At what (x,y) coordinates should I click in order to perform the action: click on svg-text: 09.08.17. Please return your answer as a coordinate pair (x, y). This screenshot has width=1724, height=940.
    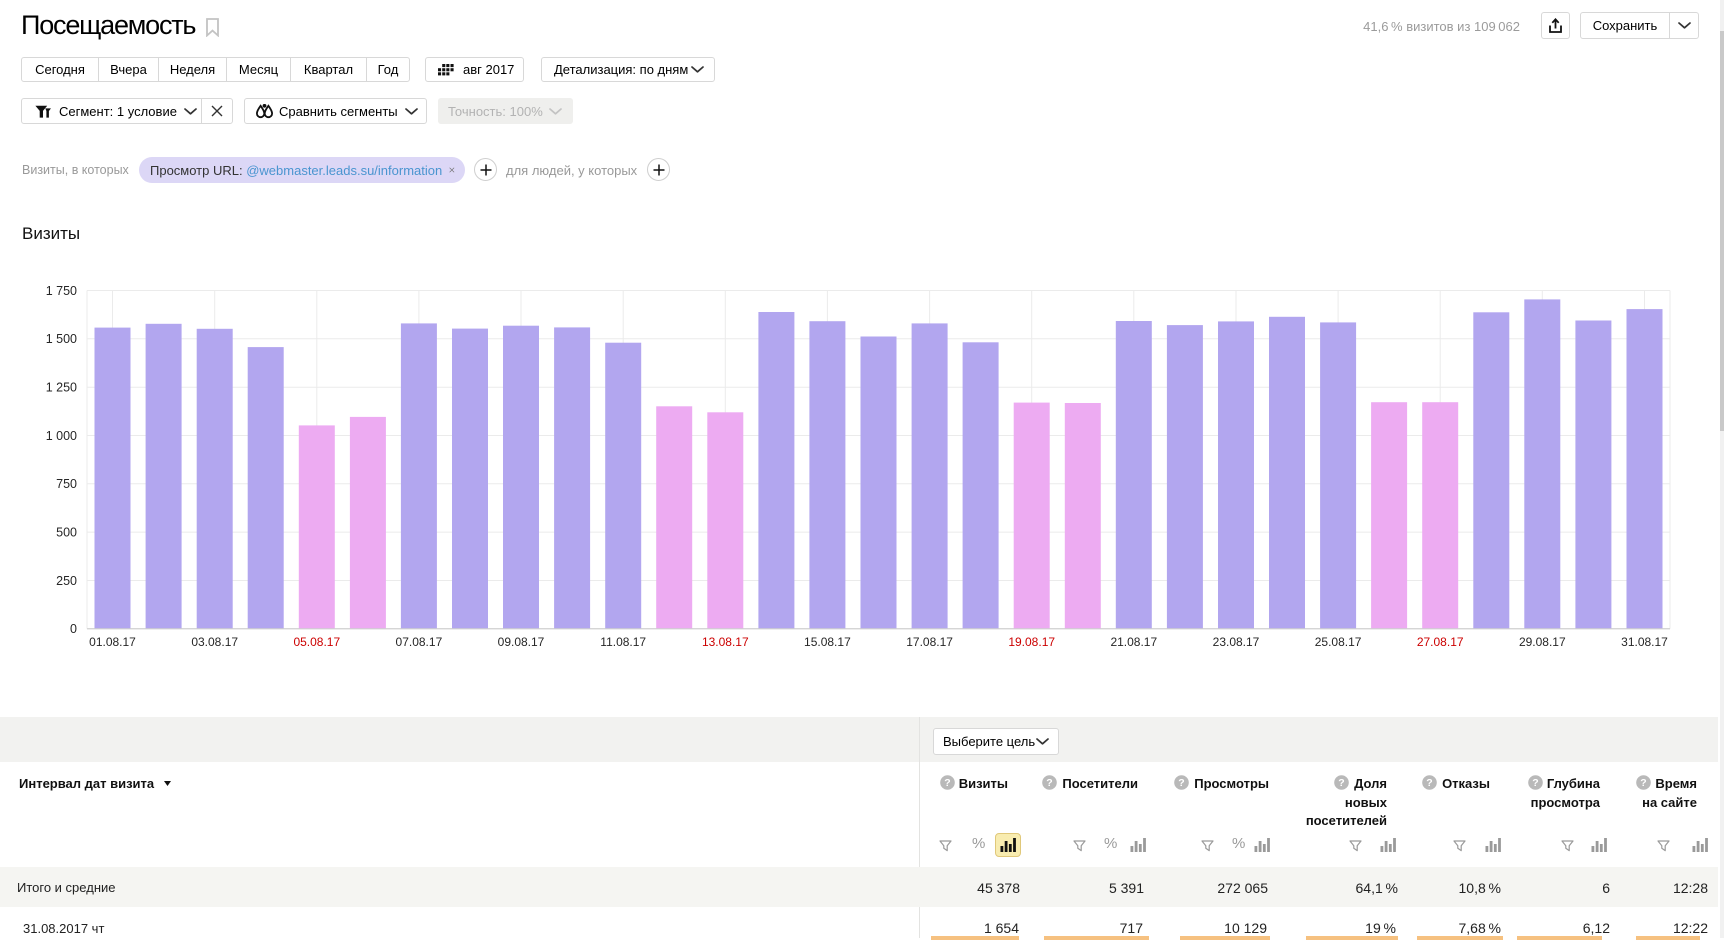
    Looking at the image, I should click on (521, 642).